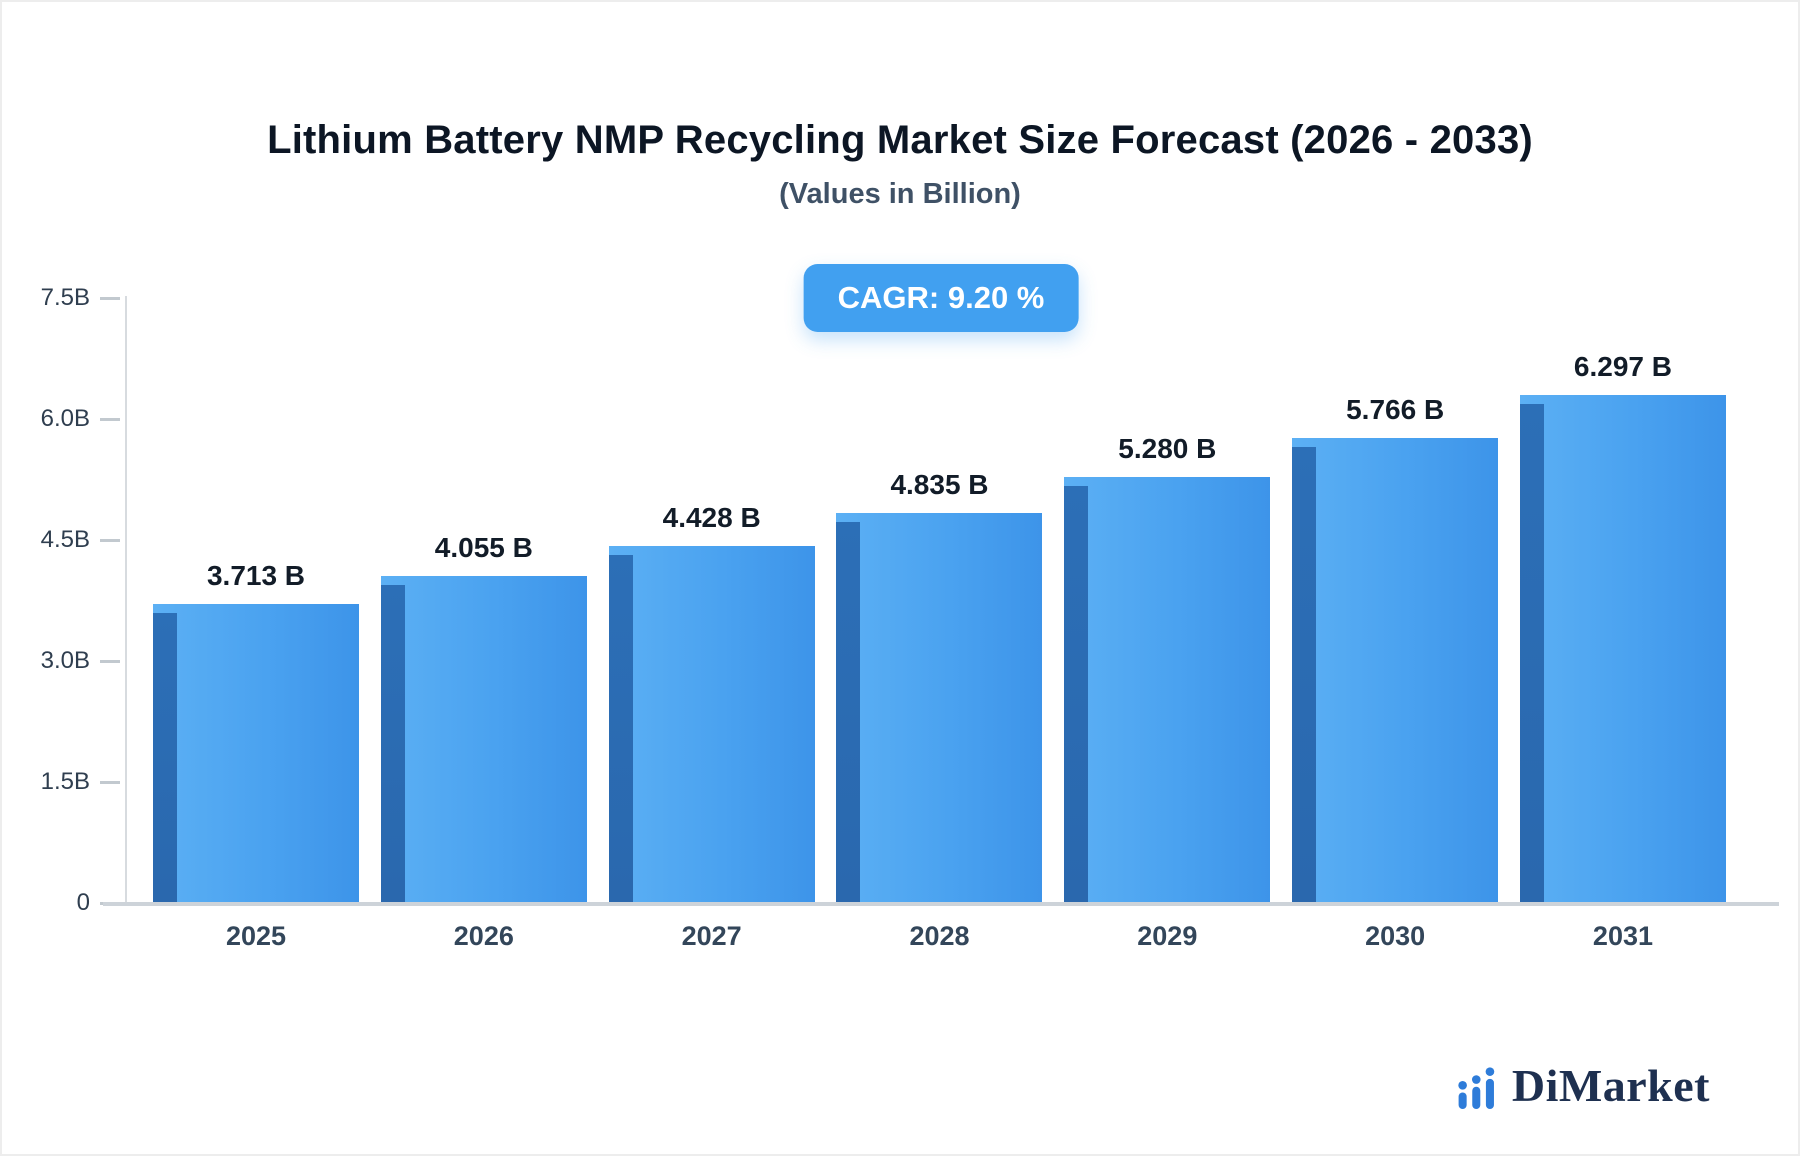  I want to click on x-axis-label: 2030, so click(1395, 936).